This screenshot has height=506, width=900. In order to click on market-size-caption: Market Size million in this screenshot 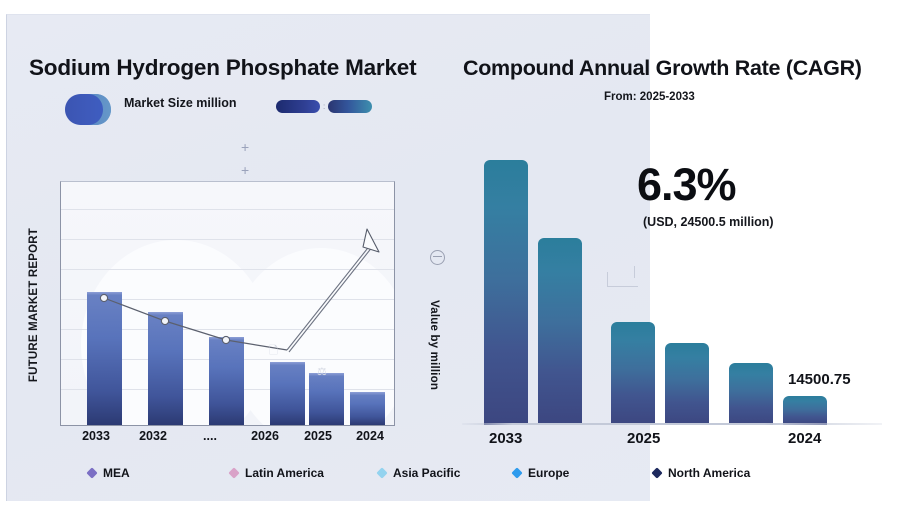, I will do `click(180, 103)`.